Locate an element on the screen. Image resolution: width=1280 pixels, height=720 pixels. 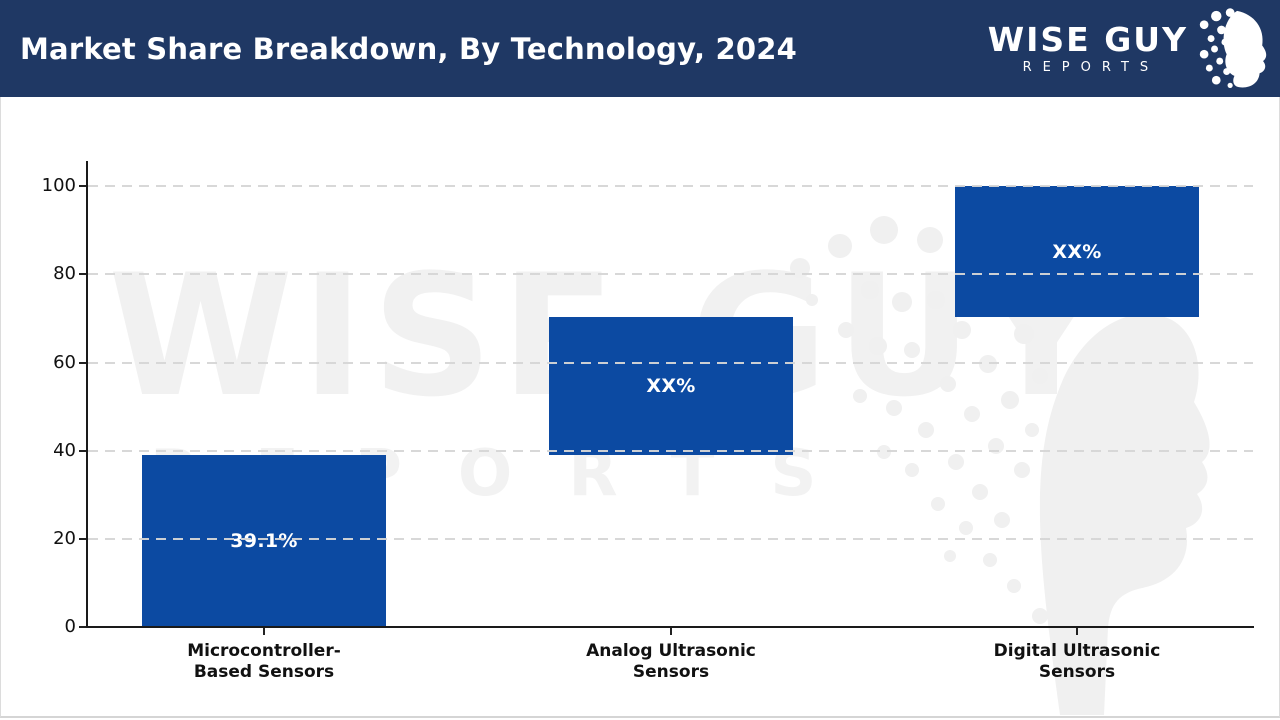
category-label: Digital Ultrasonic Sensors is located at coordinates (1077, 661).